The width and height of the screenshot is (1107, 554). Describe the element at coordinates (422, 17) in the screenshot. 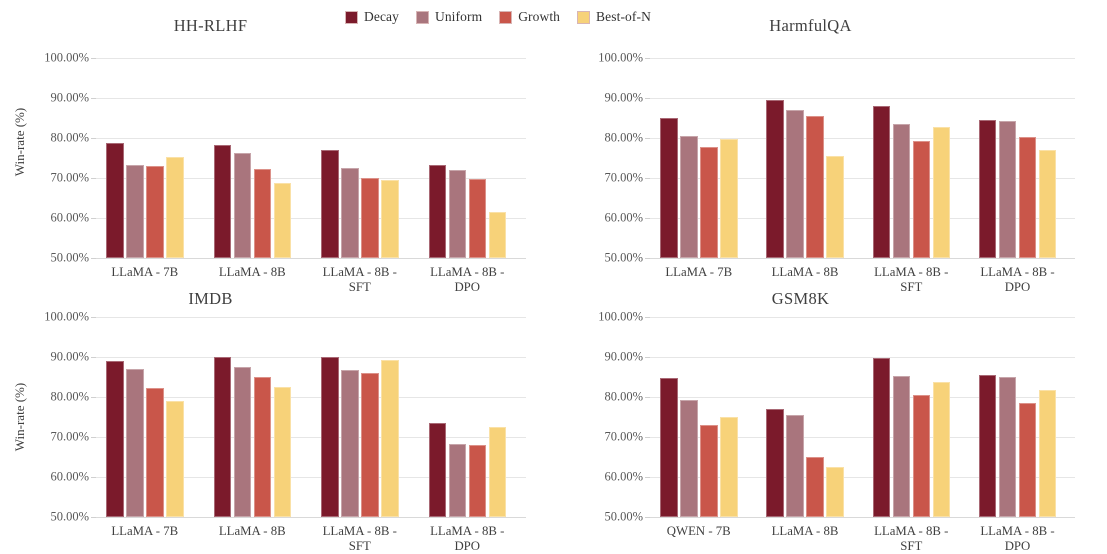

I see `legend-swatch-uniform` at that location.